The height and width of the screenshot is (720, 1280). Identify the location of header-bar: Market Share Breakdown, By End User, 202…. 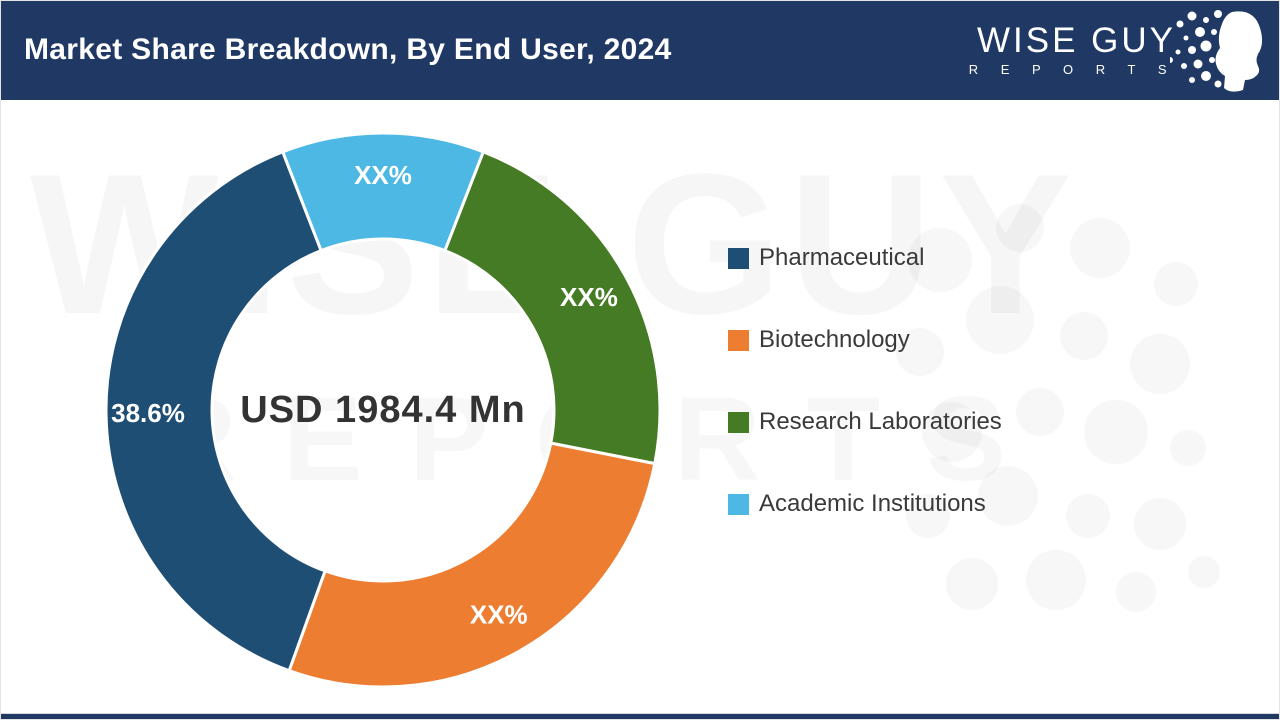
(640, 50).